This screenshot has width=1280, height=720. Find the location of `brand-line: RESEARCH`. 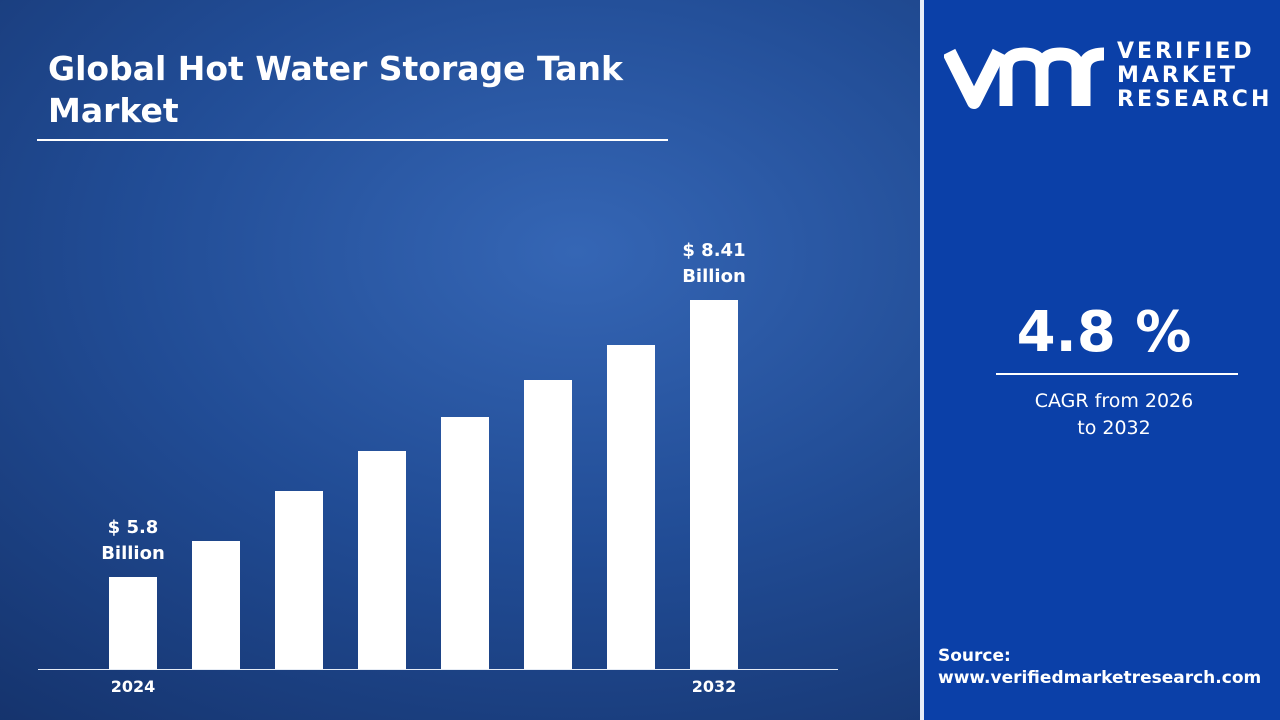

brand-line: RESEARCH is located at coordinates (1195, 99).